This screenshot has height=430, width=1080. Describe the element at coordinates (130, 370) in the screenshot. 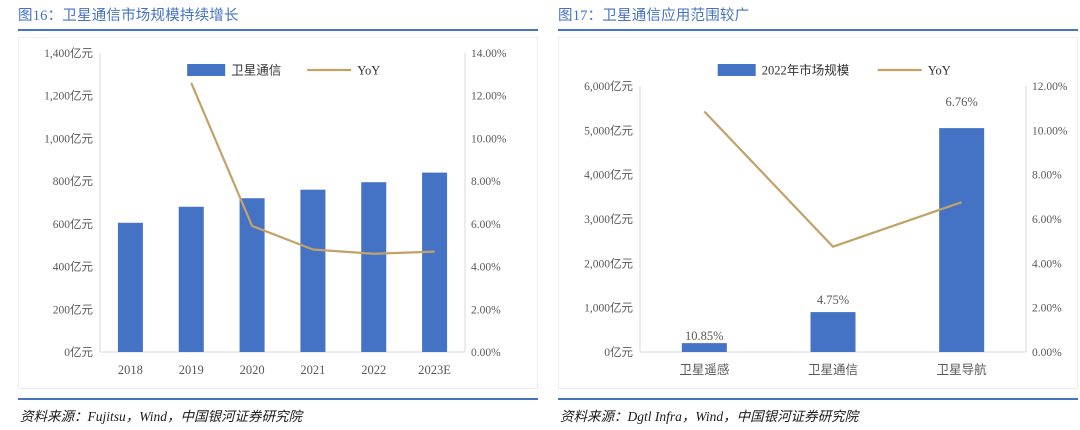

I see `category-label: 2018` at that location.